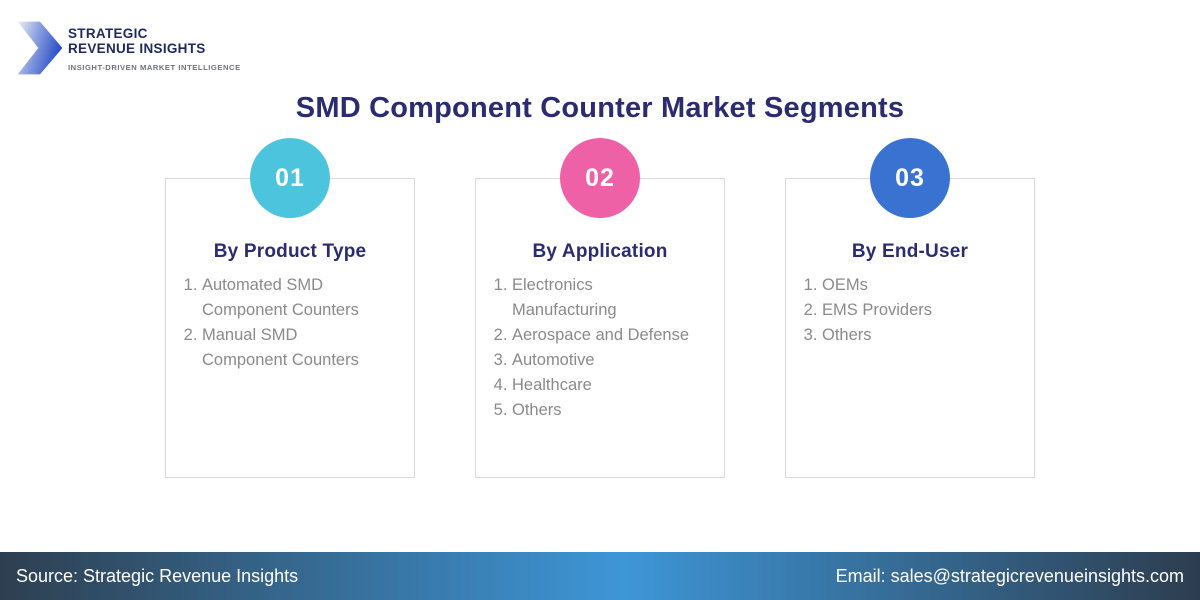 The image size is (1200, 600). Describe the element at coordinates (910, 178) in the screenshot. I see `card-number-badge: 03` at that location.